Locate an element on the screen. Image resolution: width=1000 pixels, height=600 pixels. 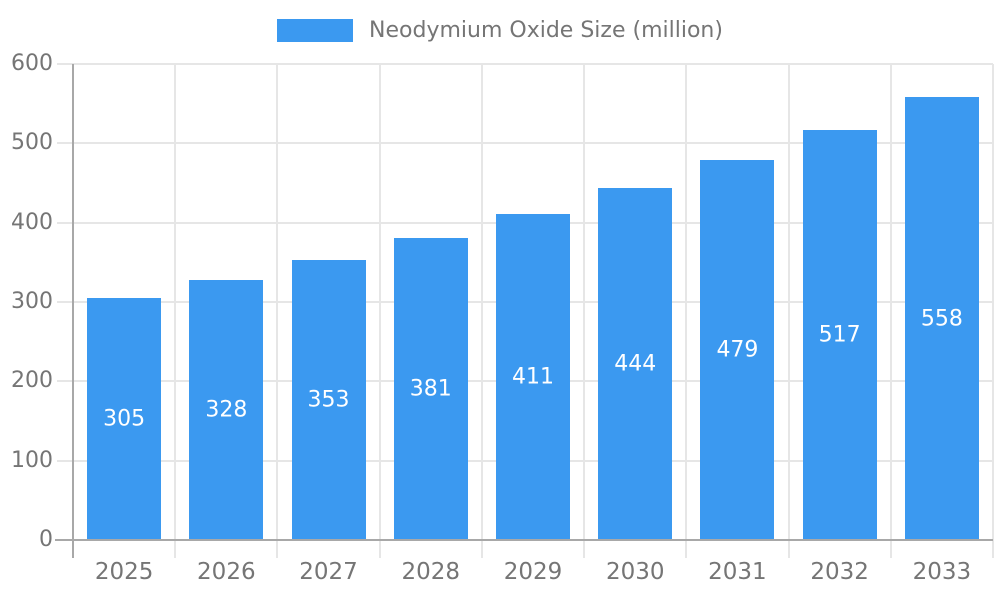
bar-value-label: 517 is located at coordinates (839, 335).